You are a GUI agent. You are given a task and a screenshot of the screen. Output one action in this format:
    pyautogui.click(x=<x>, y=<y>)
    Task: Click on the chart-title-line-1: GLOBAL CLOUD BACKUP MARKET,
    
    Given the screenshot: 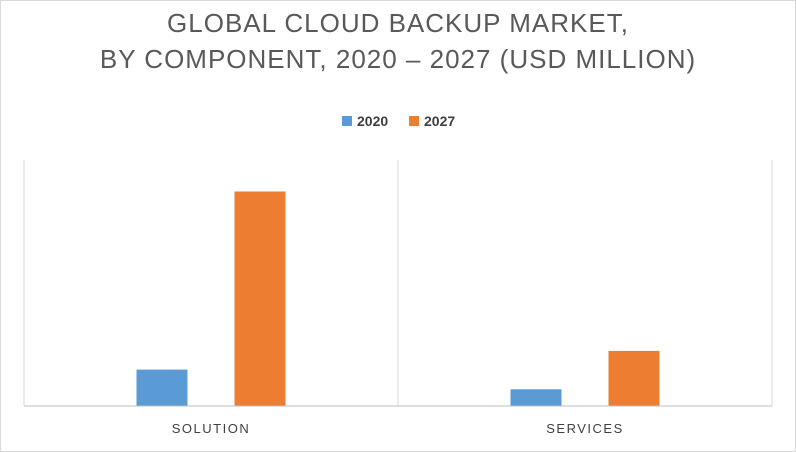 What is the action you would take?
    pyautogui.click(x=398, y=23)
    